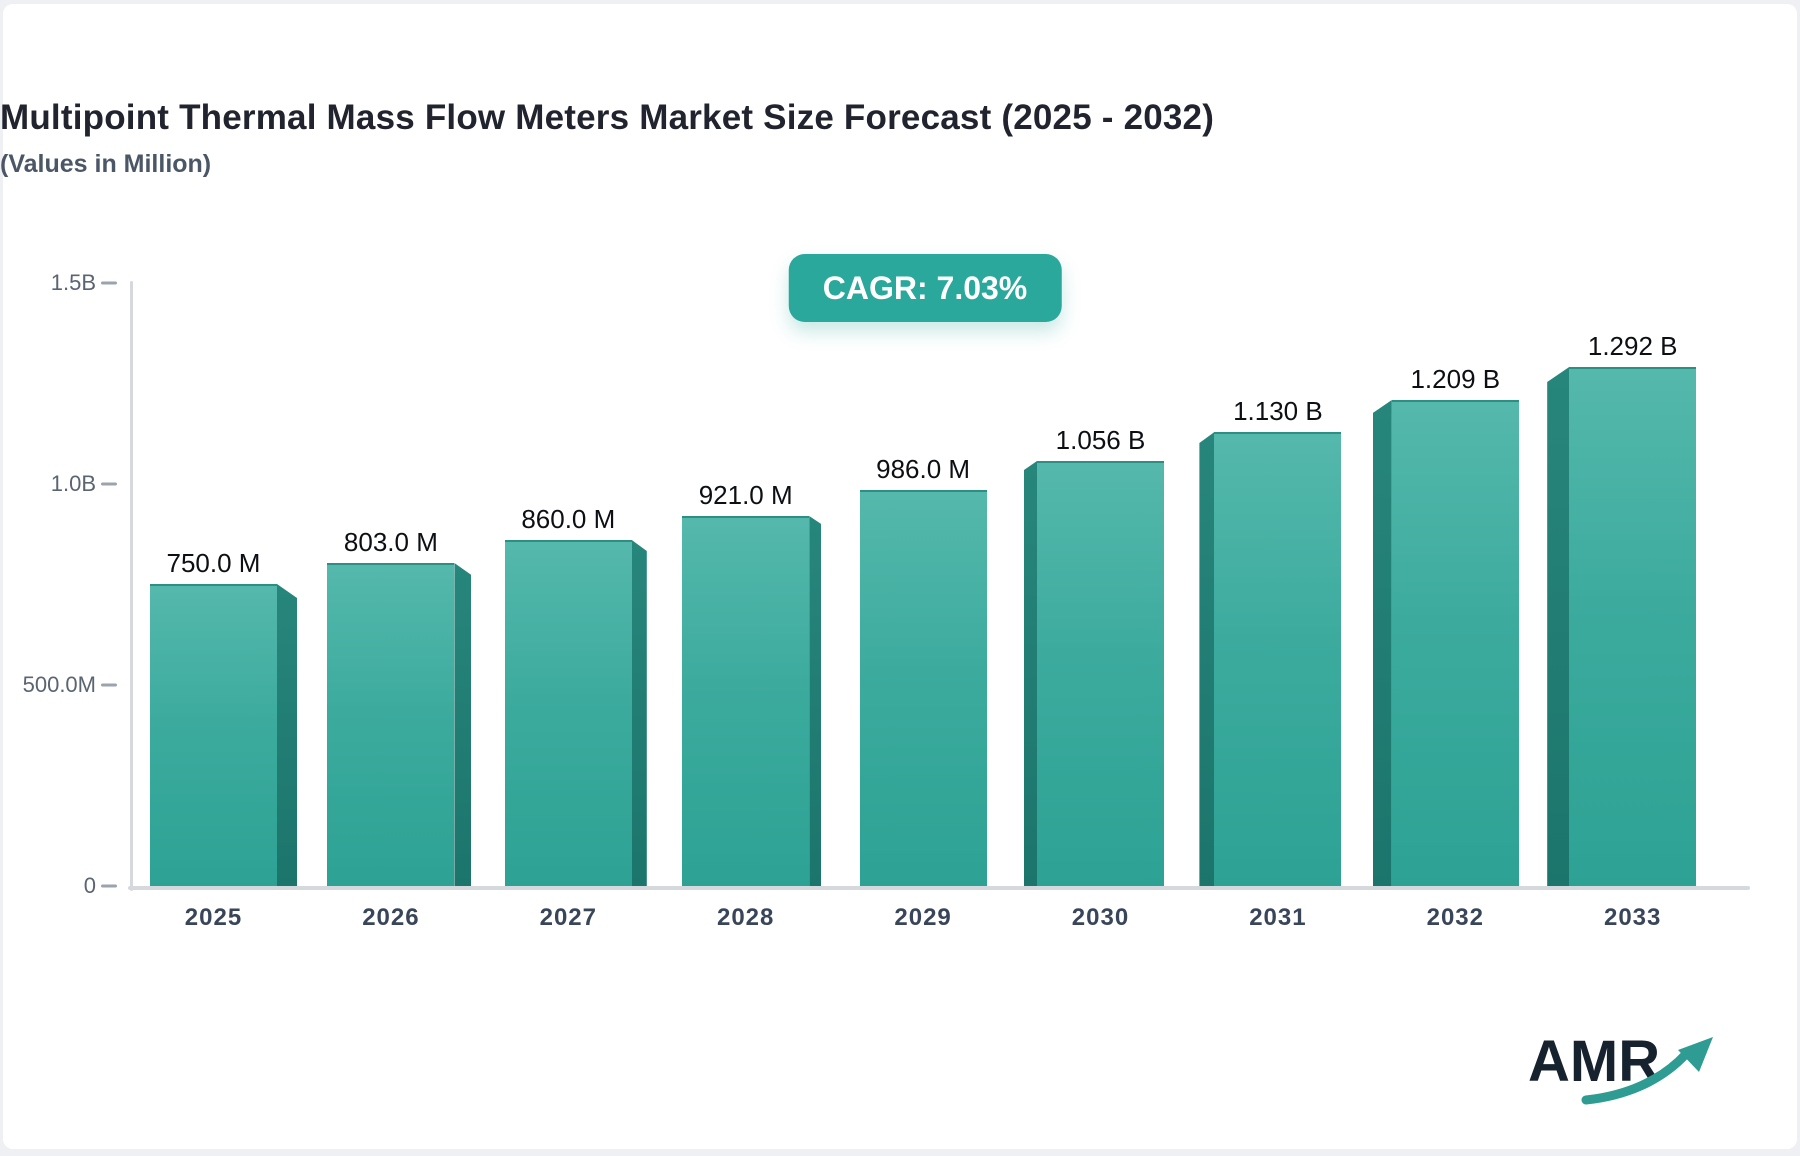  Describe the element at coordinates (923, 469) in the screenshot. I see `bar-value-label: 986.0 M` at that location.